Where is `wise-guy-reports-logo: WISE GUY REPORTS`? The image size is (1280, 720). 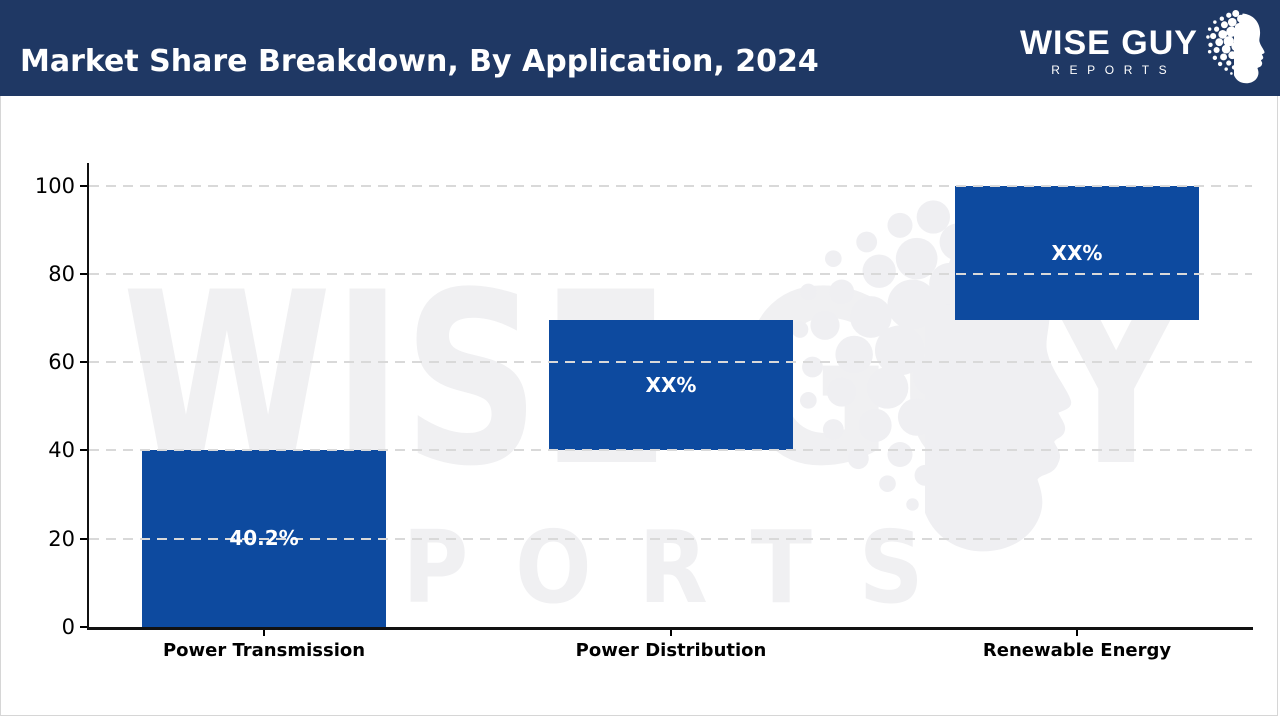
wise-guy-reports-logo: WISE GUY REPORTS is located at coordinates (1145, 48).